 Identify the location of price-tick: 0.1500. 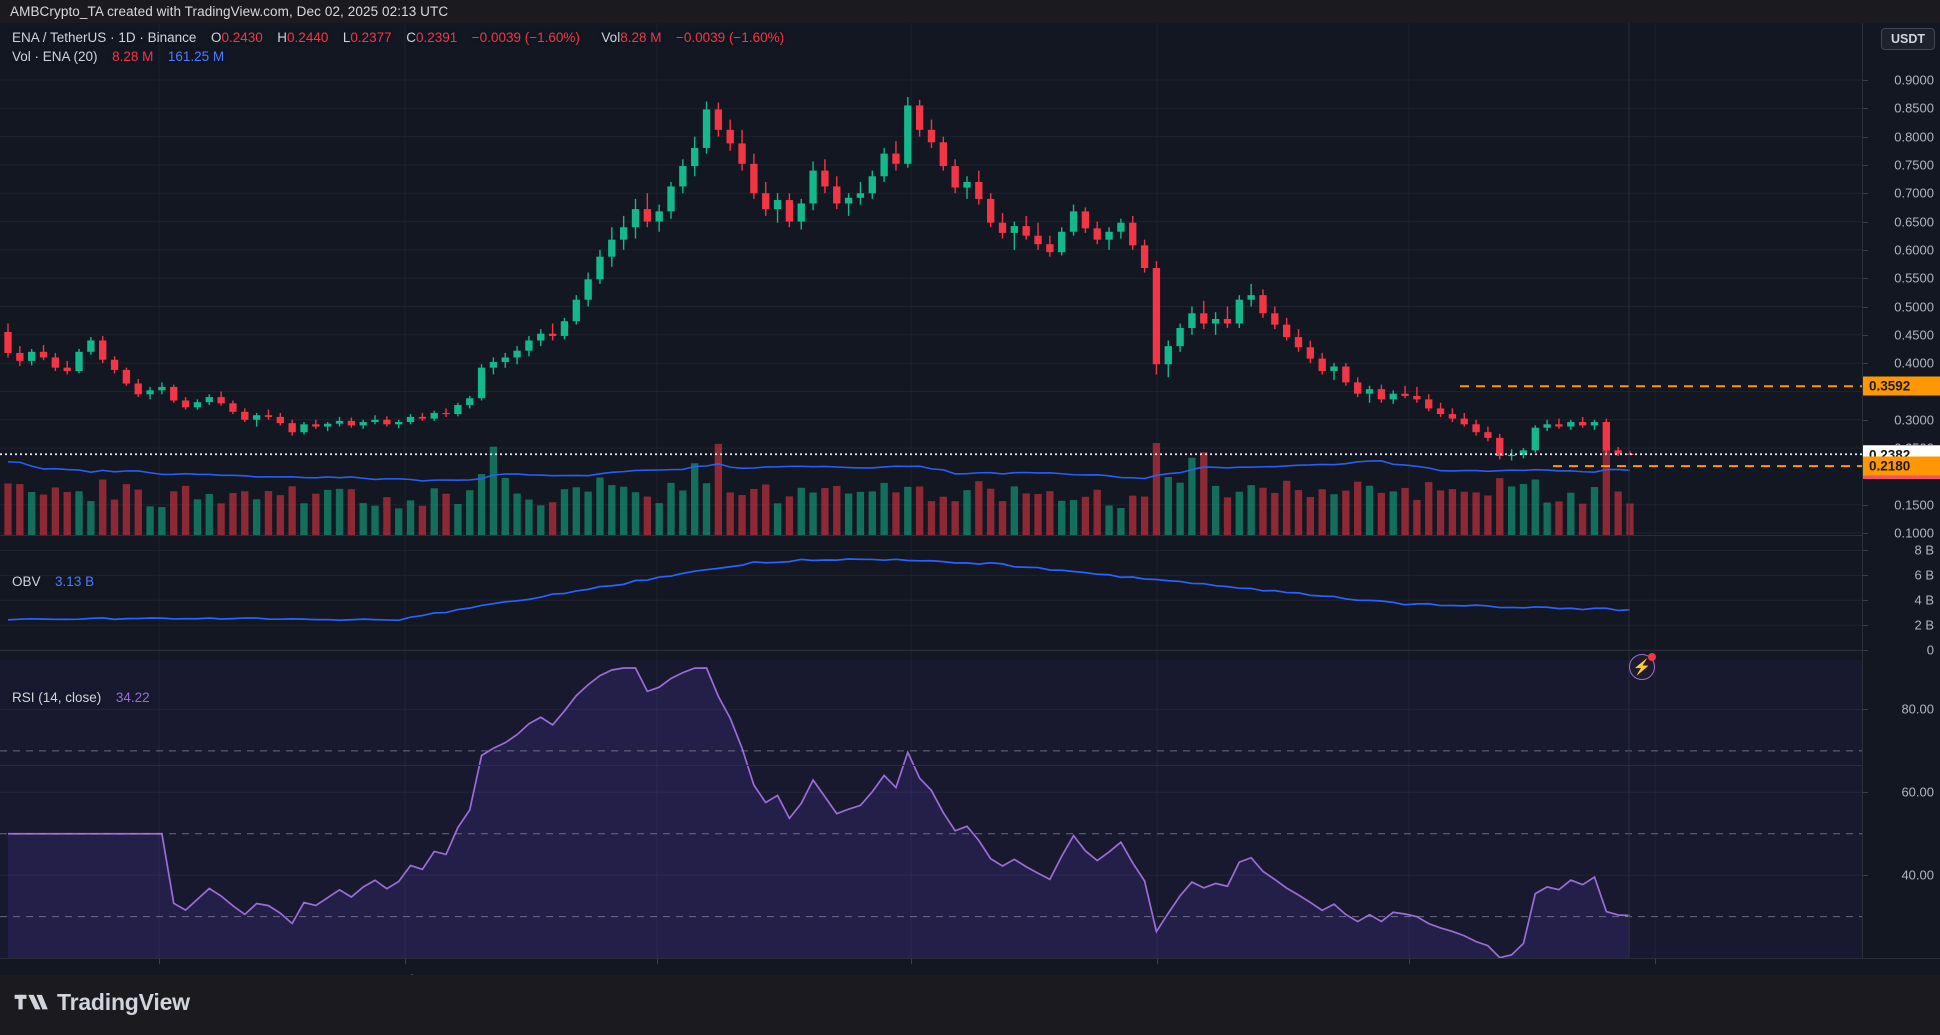
(1914, 505).